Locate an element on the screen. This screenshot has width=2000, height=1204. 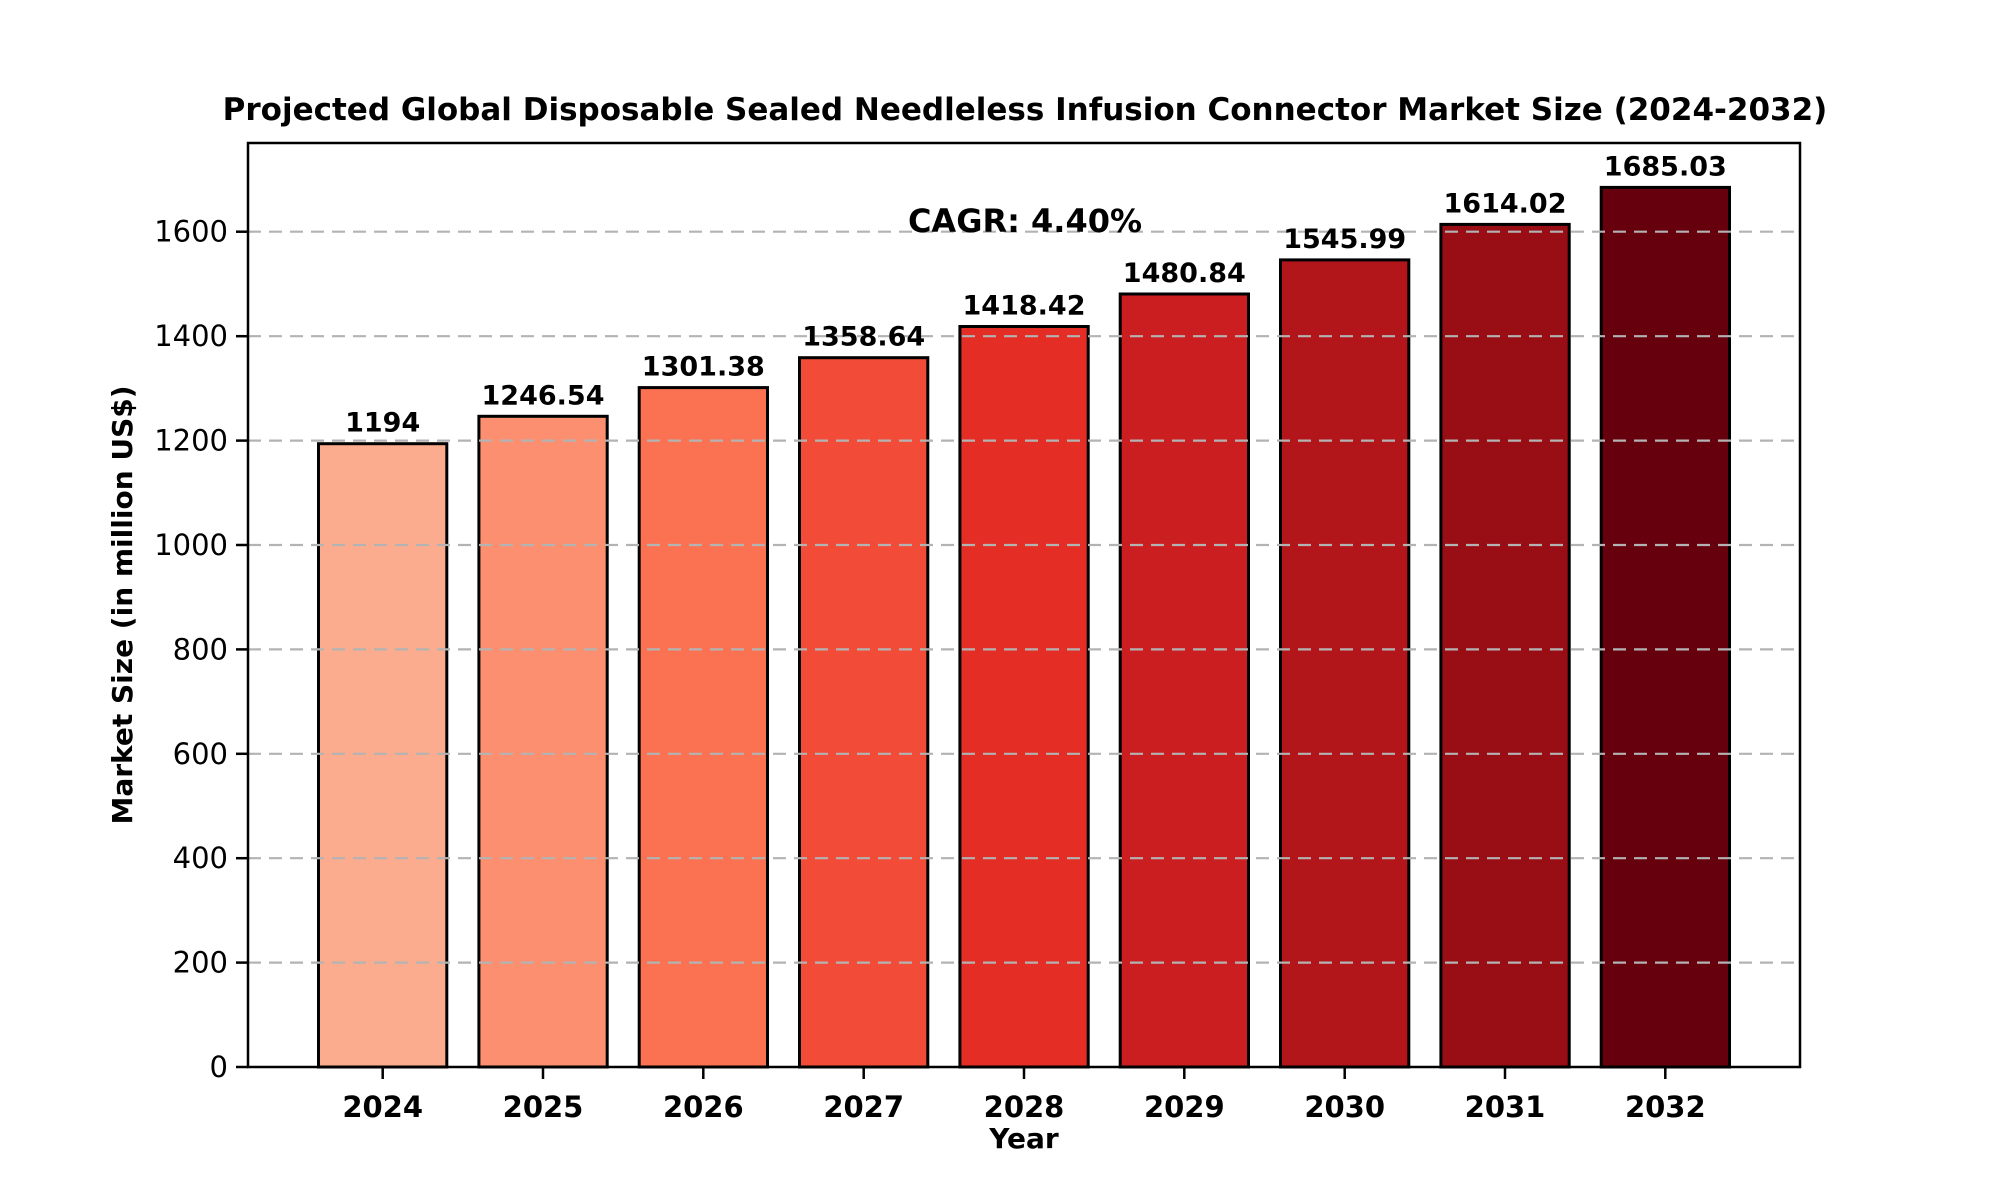
bar-2030 is located at coordinates (1345, 663).